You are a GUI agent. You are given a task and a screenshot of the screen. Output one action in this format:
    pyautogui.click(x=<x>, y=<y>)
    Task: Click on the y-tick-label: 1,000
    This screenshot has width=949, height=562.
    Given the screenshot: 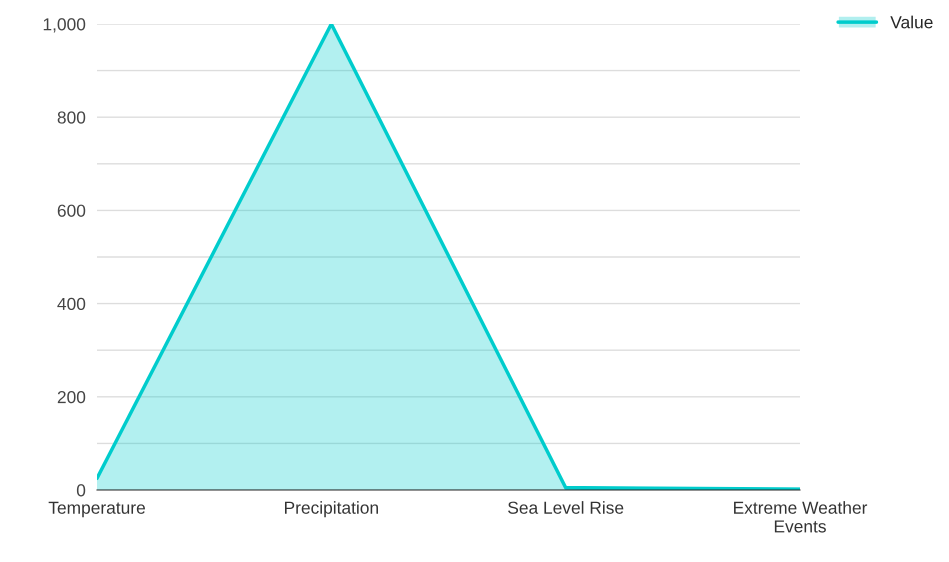 What is the action you would take?
    pyautogui.click(x=65, y=25)
    